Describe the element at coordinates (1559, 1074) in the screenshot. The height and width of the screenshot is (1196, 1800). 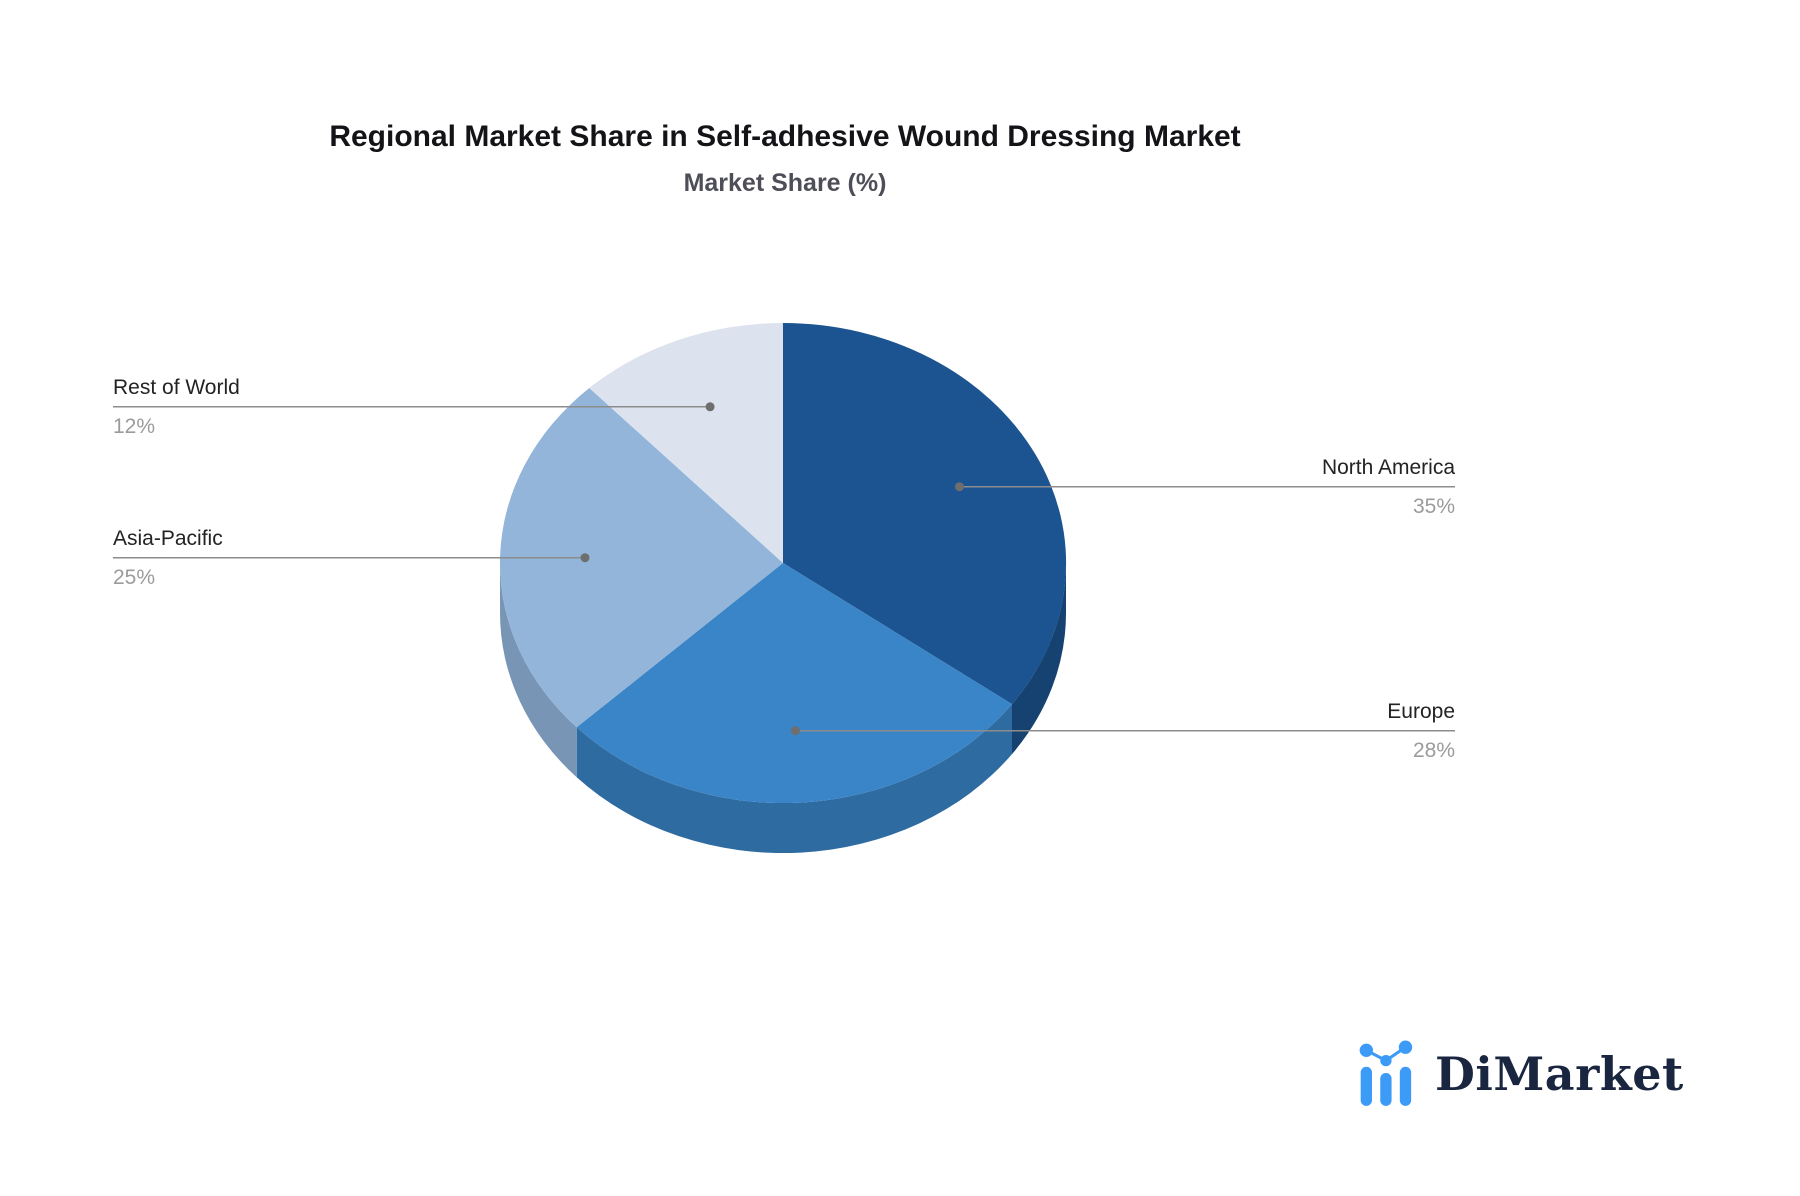
I see `brand-name: DiMarket` at that location.